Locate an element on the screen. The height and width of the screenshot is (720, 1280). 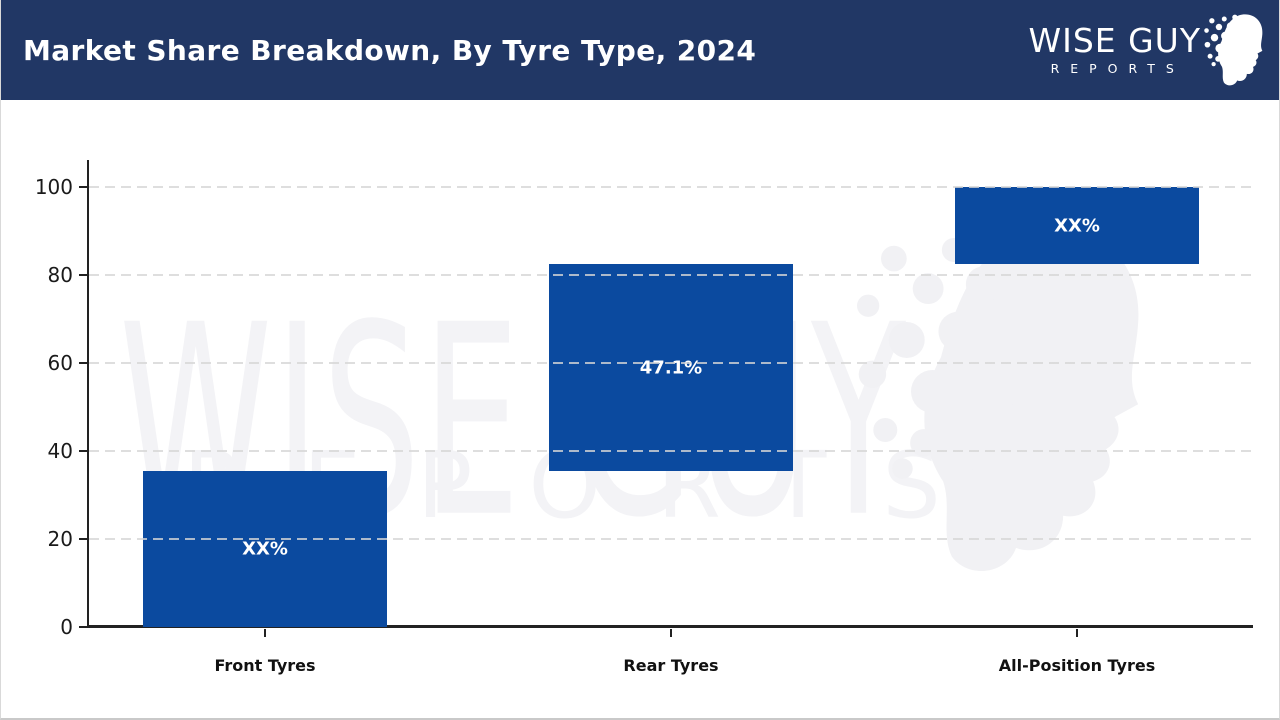
y-axis-line is located at coordinates (88, 393).